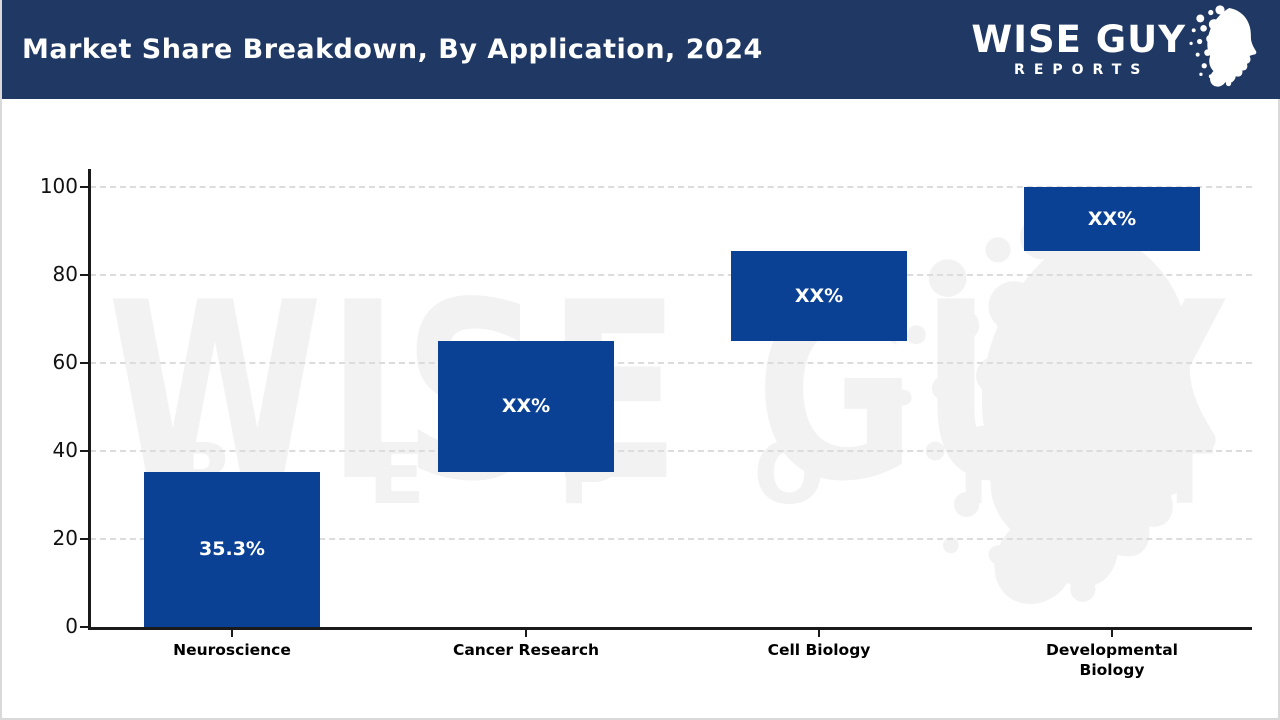  Describe the element at coordinates (232, 650) in the screenshot. I see `x-category-label: Neuroscience` at that location.